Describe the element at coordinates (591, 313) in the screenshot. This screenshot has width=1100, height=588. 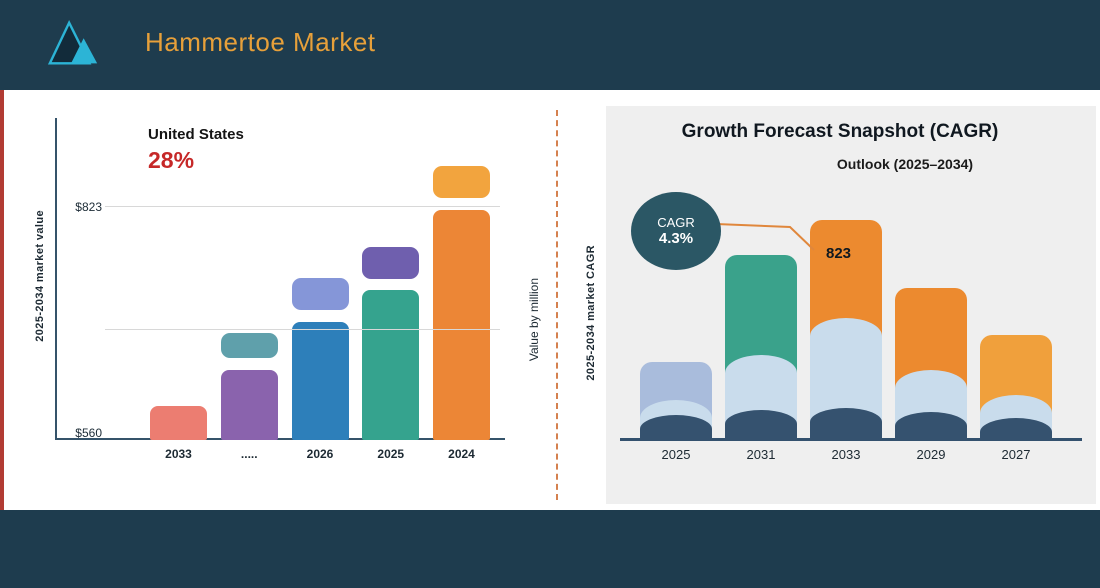
I see `right-y-axis-title: 2025-2034 market CAGR` at that location.